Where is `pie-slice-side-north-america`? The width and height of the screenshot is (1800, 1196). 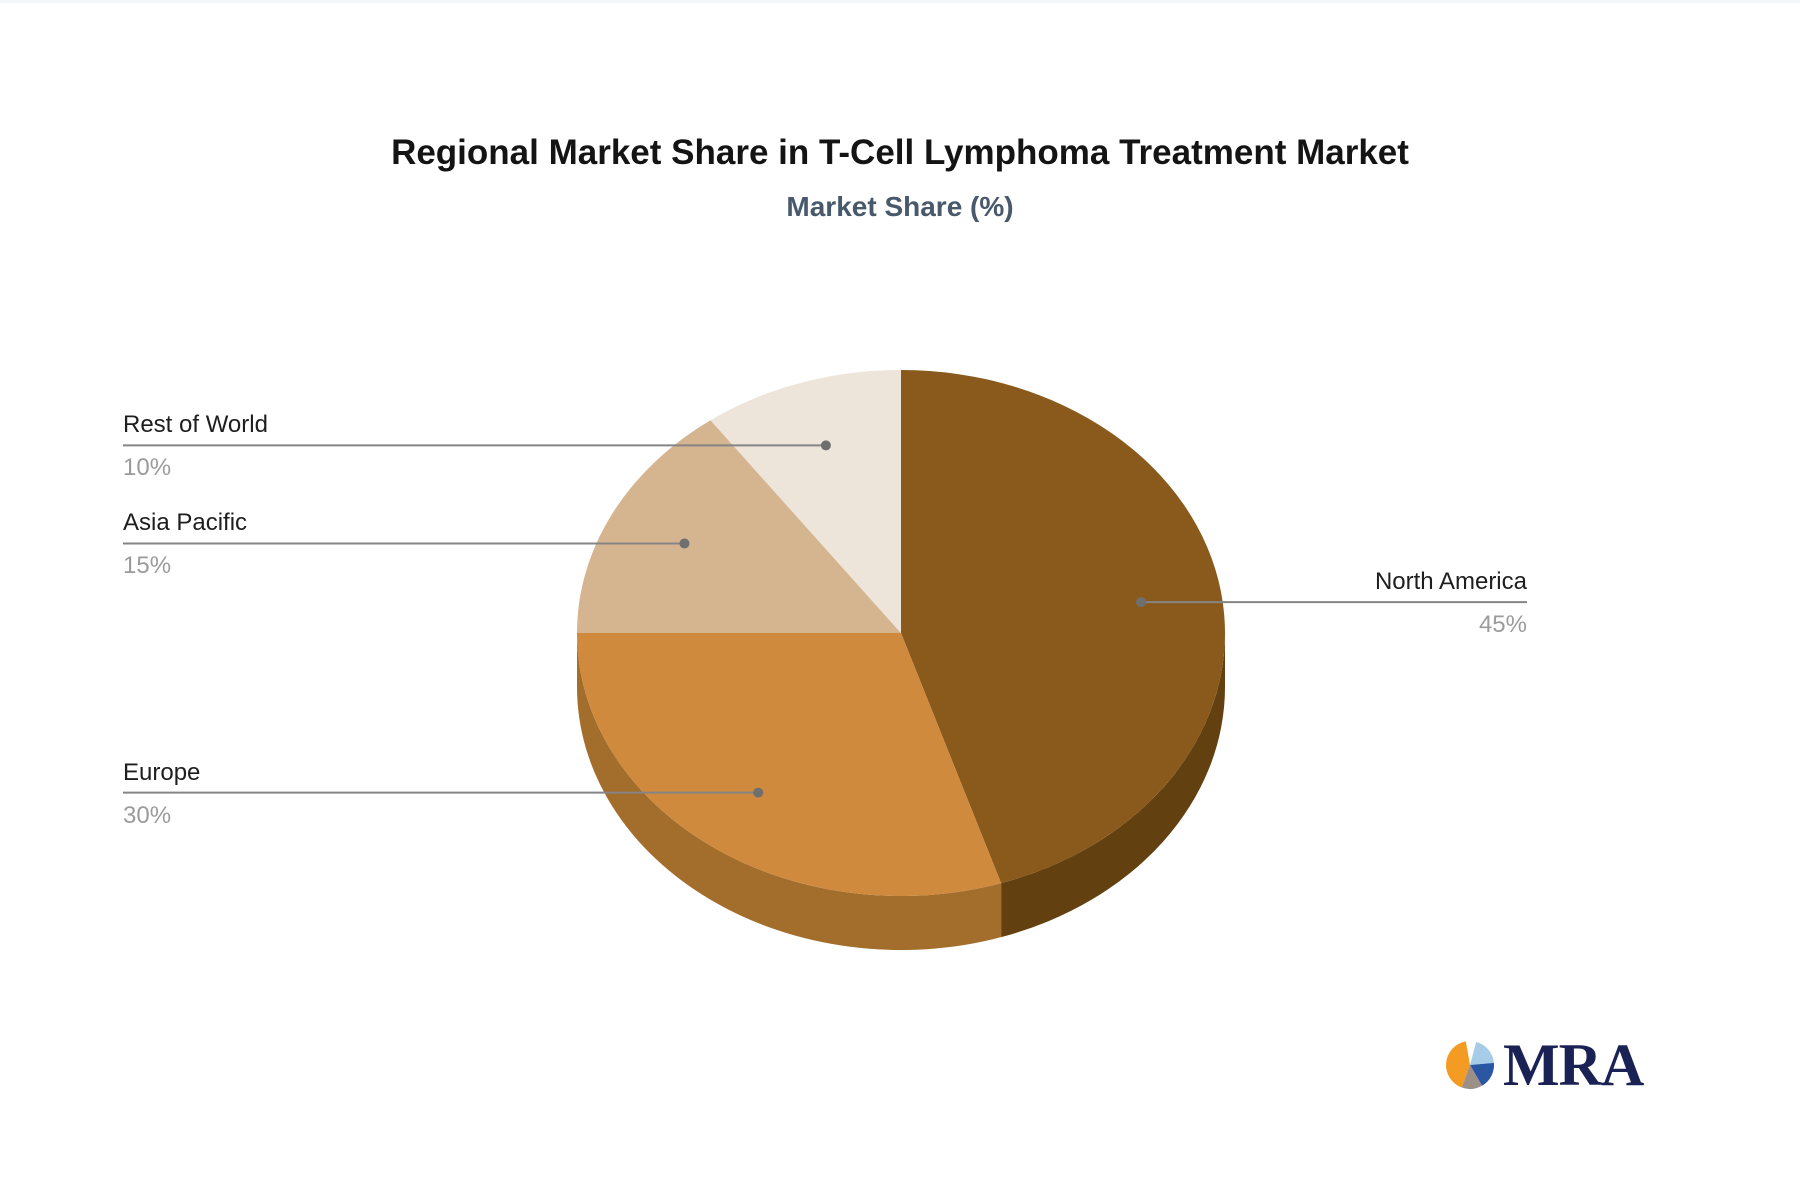
pie-slice-side-north-america is located at coordinates (1113, 785).